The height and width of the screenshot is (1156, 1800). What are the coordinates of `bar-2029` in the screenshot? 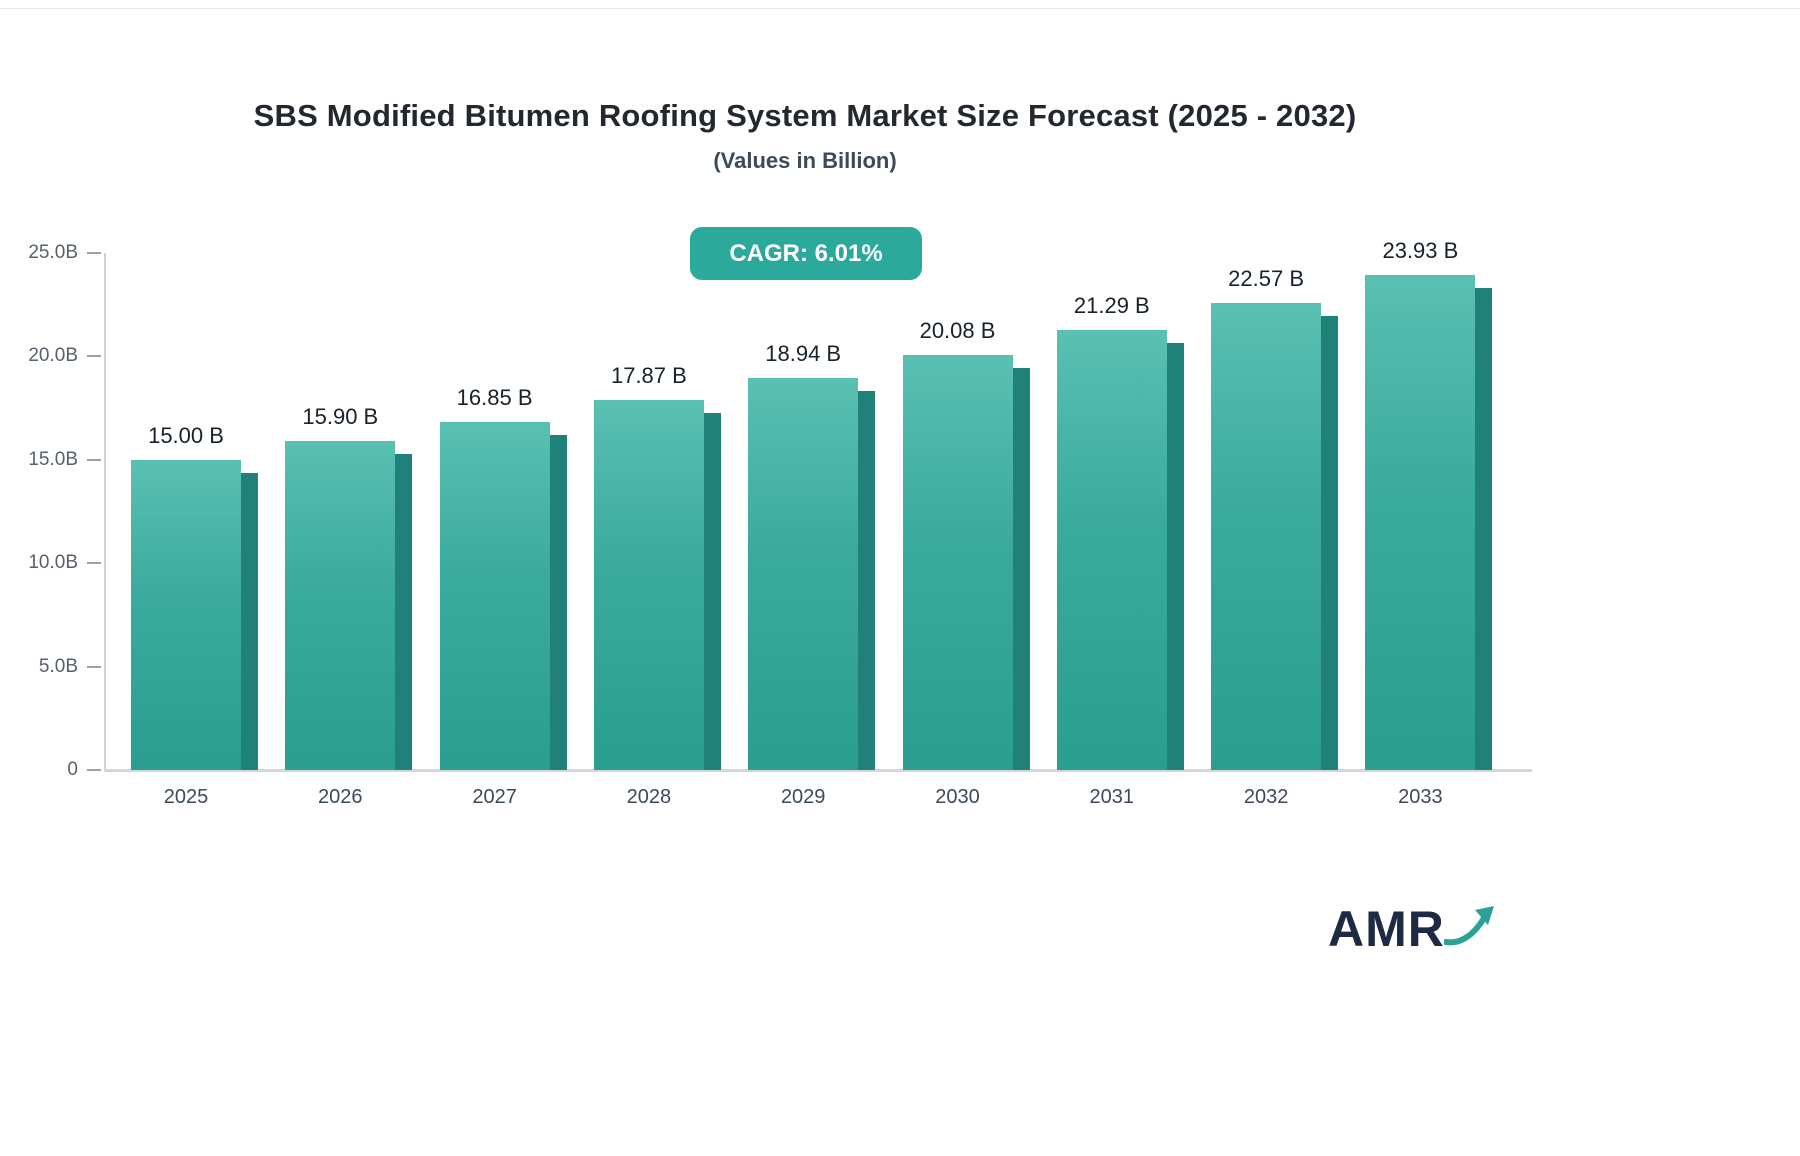 It's located at (803, 574).